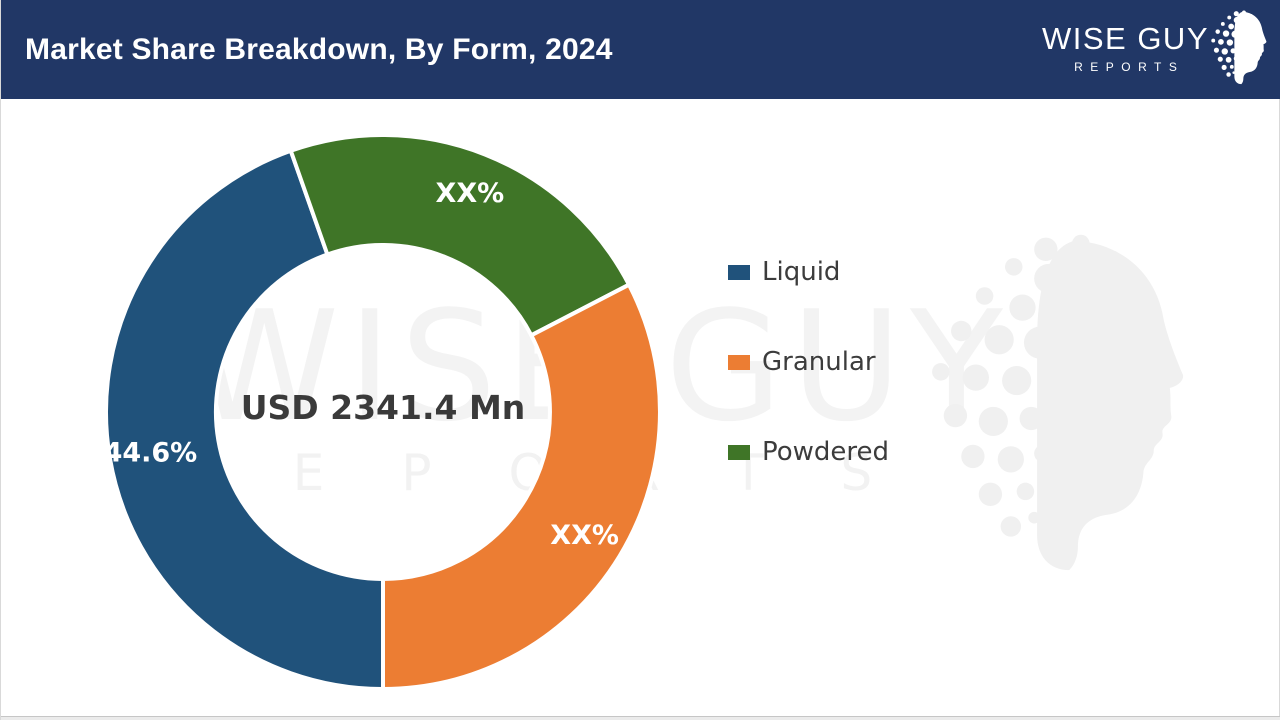  Describe the element at coordinates (584, 535) in the screenshot. I see `segment-value-label-granular: XX%` at that location.